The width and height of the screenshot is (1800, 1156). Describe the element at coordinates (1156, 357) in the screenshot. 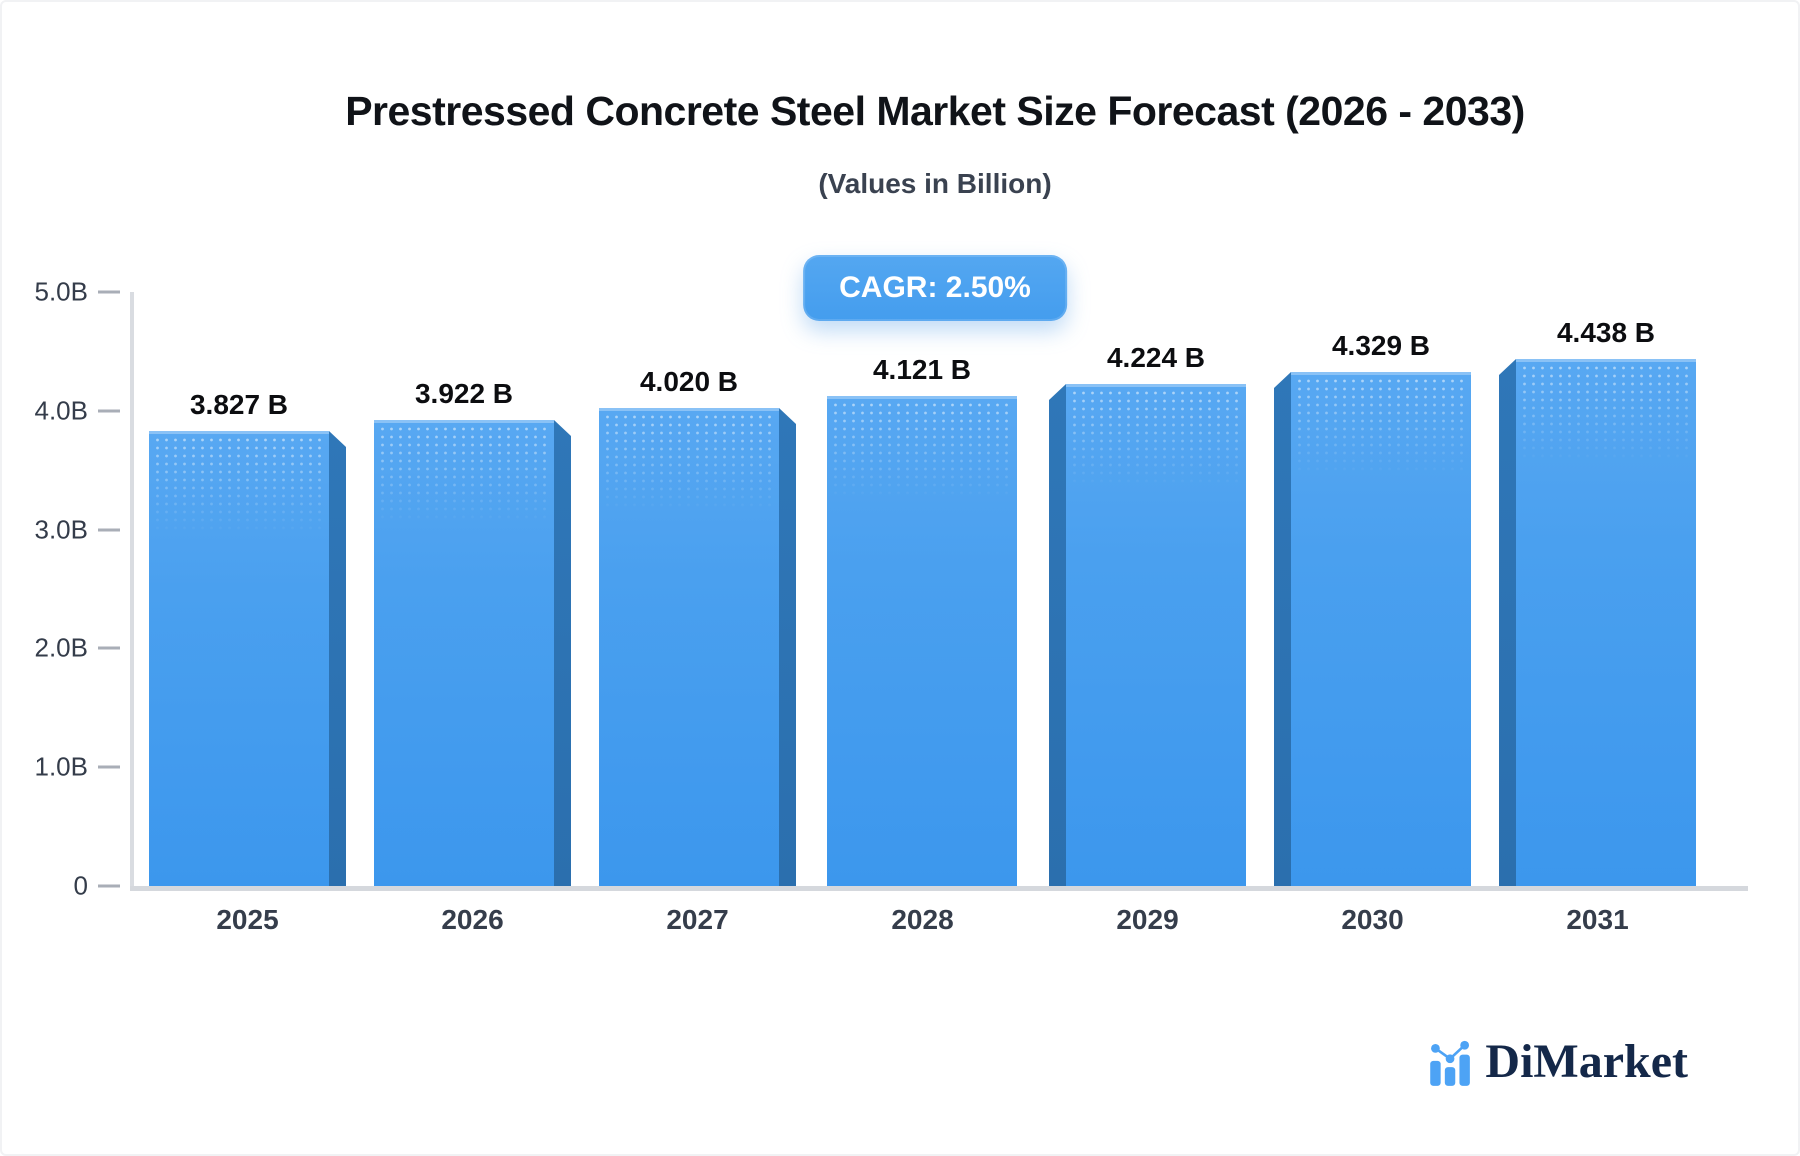

I see `bar-value-label-2029: 4.224 B` at that location.